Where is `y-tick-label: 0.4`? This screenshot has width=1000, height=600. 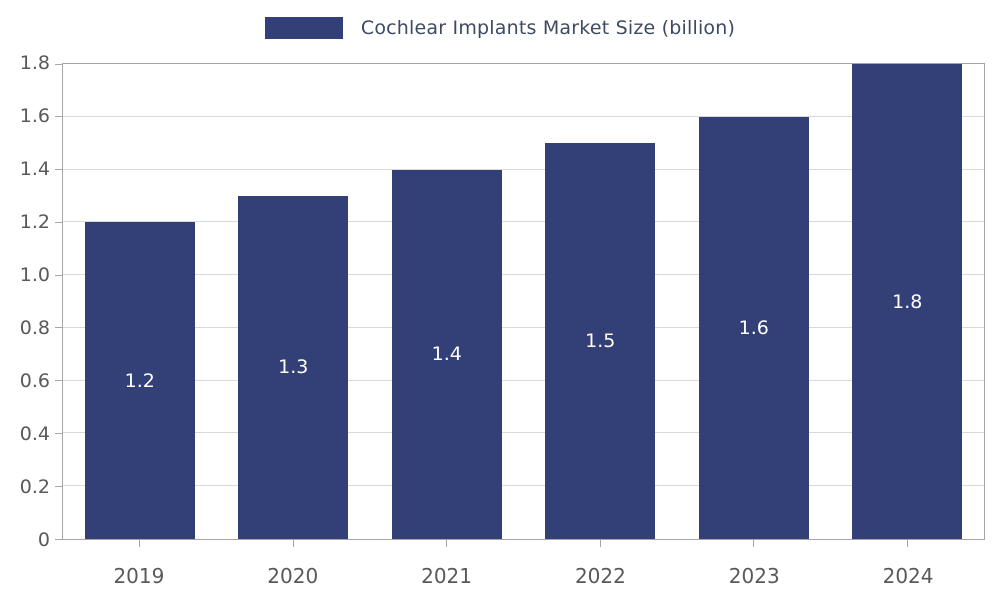 y-tick-label: 0.4 is located at coordinates (34, 434).